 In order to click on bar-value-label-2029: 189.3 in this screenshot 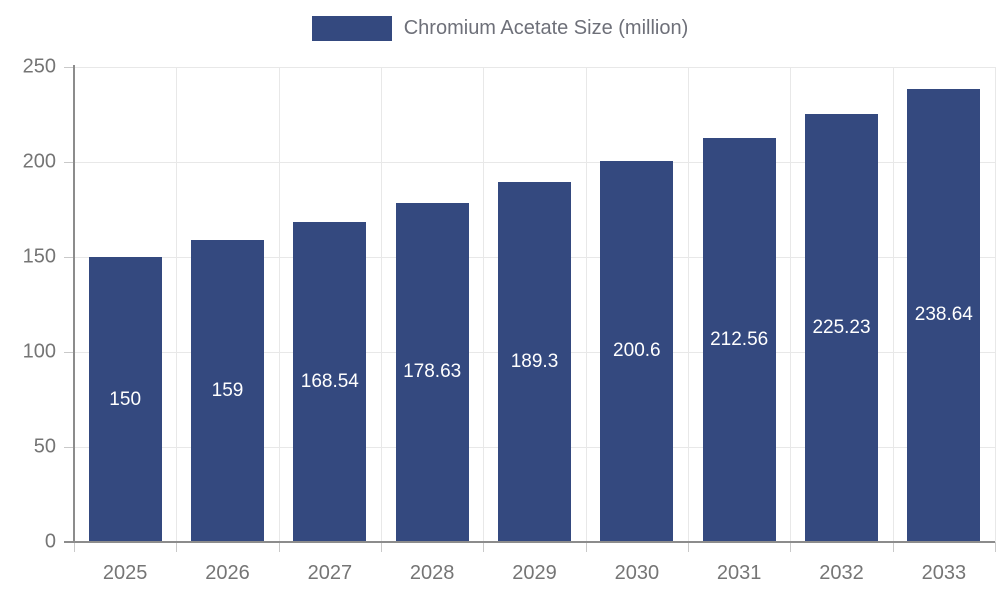, I will do `click(534, 362)`.